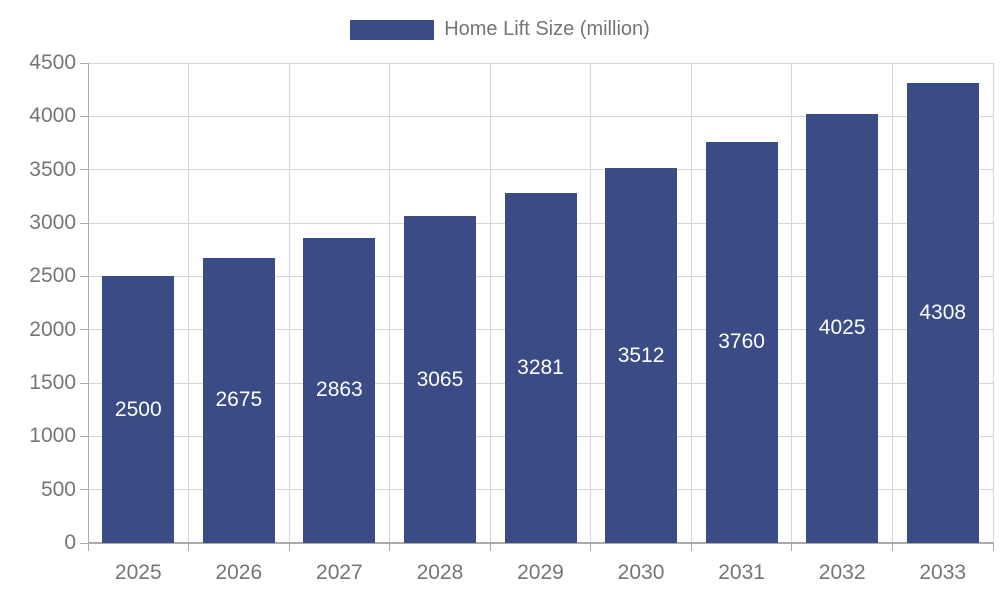 This screenshot has height=600, width=1000. What do you see at coordinates (52, 382) in the screenshot?
I see `y-tick-label: 1500` at bounding box center [52, 382].